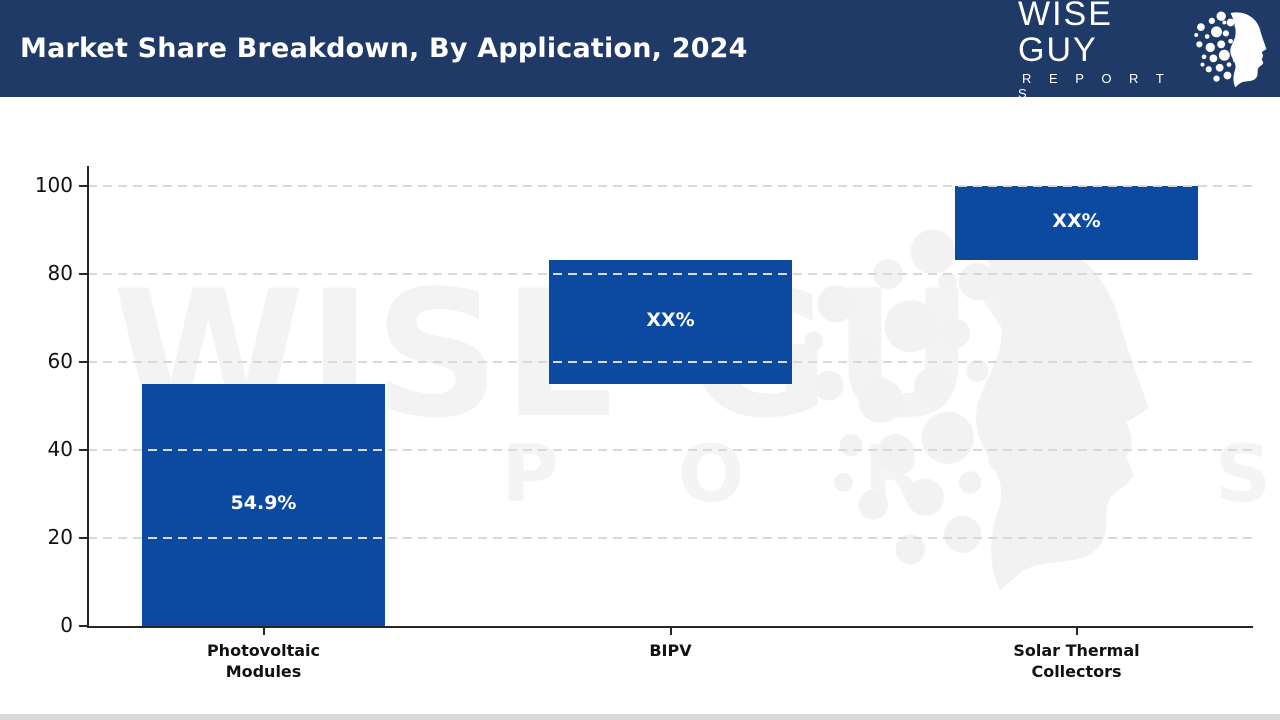 Image resolution: width=1280 pixels, height=720 pixels. What do you see at coordinates (1076, 220) in the screenshot?
I see `bar-value-label-solar-thermal-collectors: XX%` at bounding box center [1076, 220].